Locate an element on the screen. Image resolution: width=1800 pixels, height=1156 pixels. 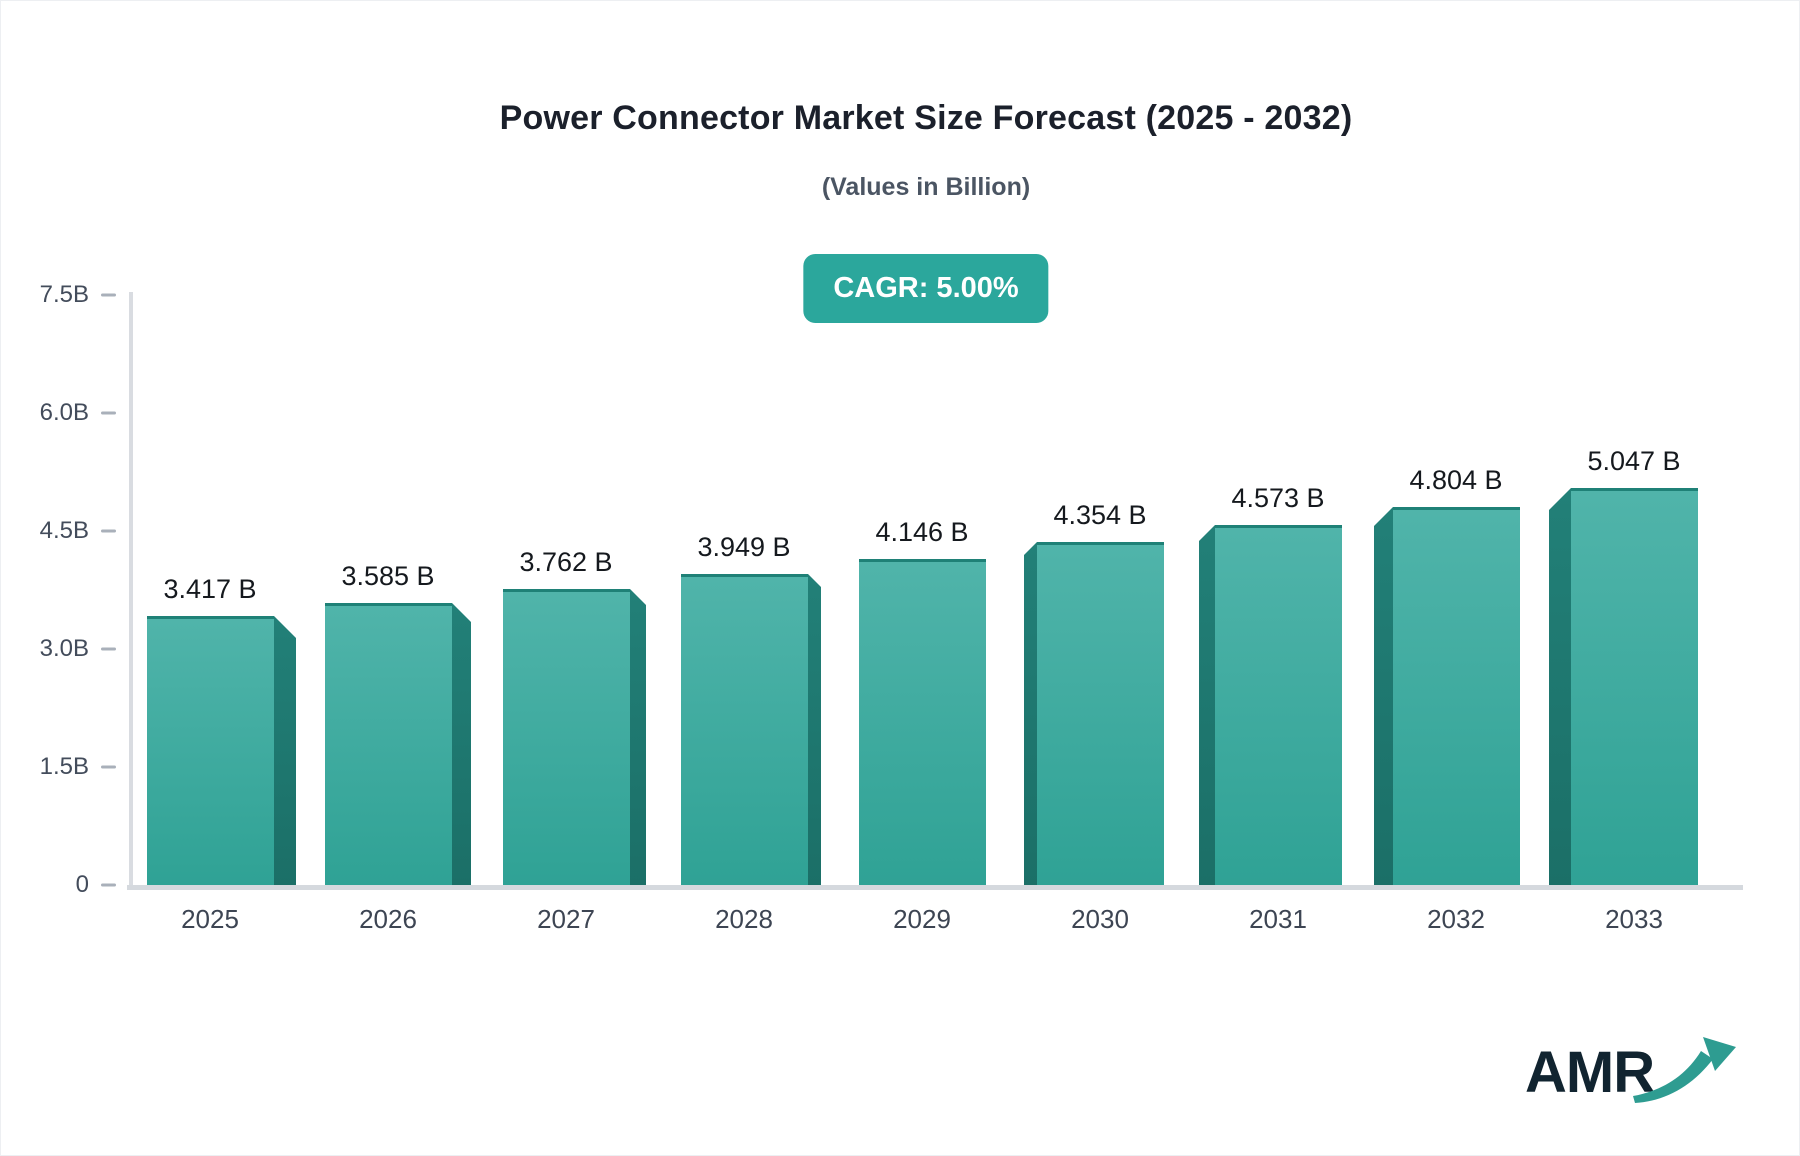
bar-2028 is located at coordinates (744, 729).